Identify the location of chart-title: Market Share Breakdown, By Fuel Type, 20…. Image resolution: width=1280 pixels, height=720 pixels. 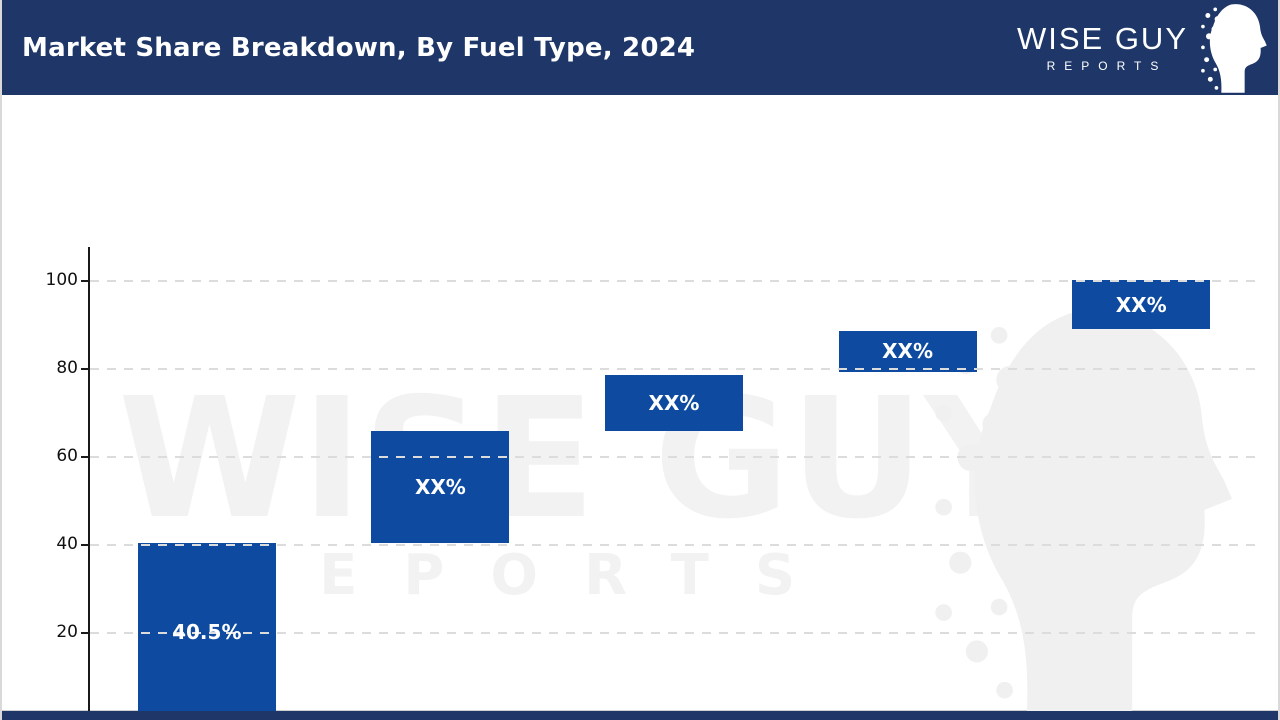
(359, 47).